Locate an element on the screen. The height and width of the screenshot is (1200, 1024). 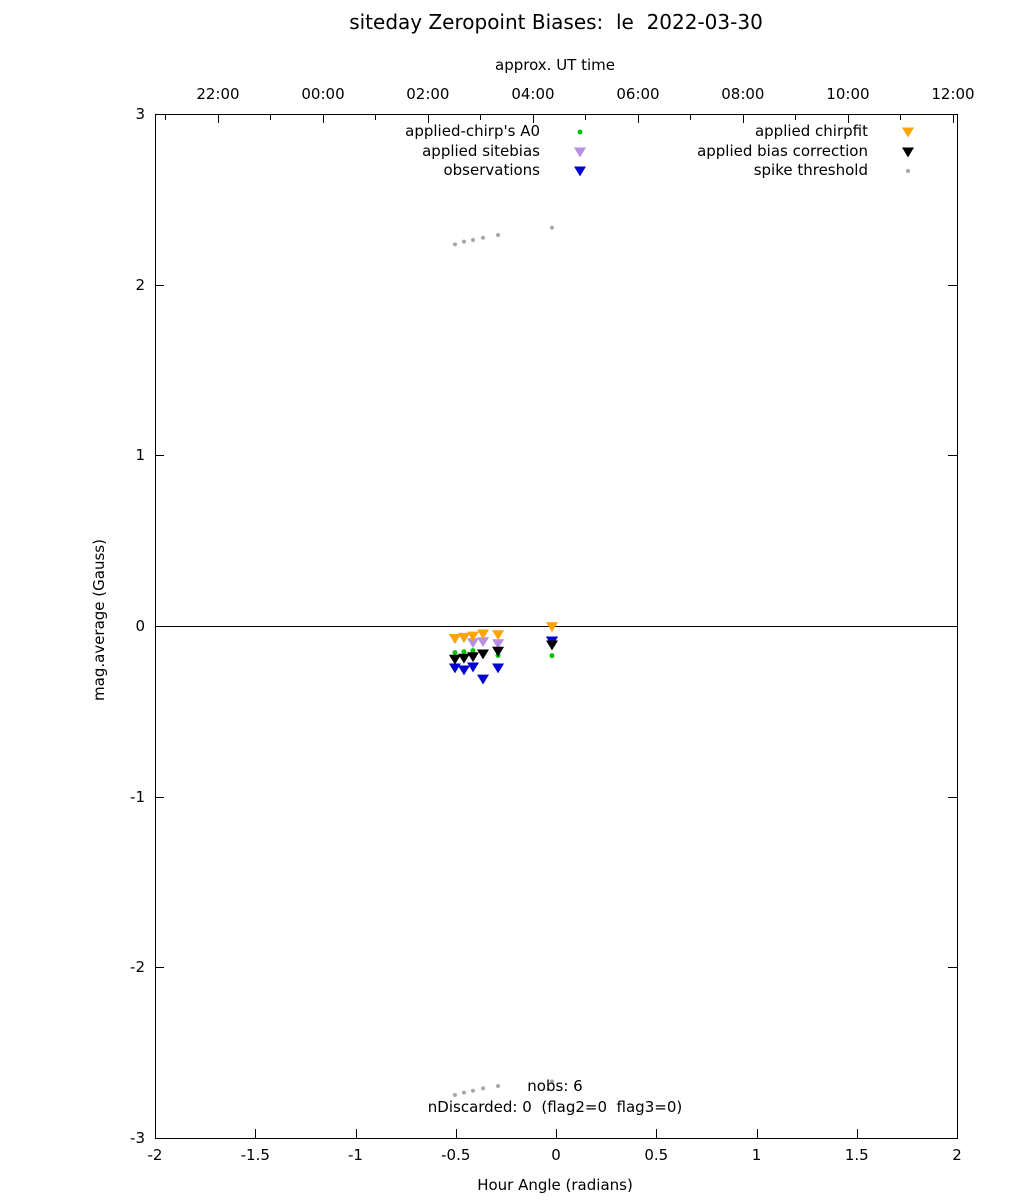
y-tick-label: -1 is located at coordinates (137, 796).